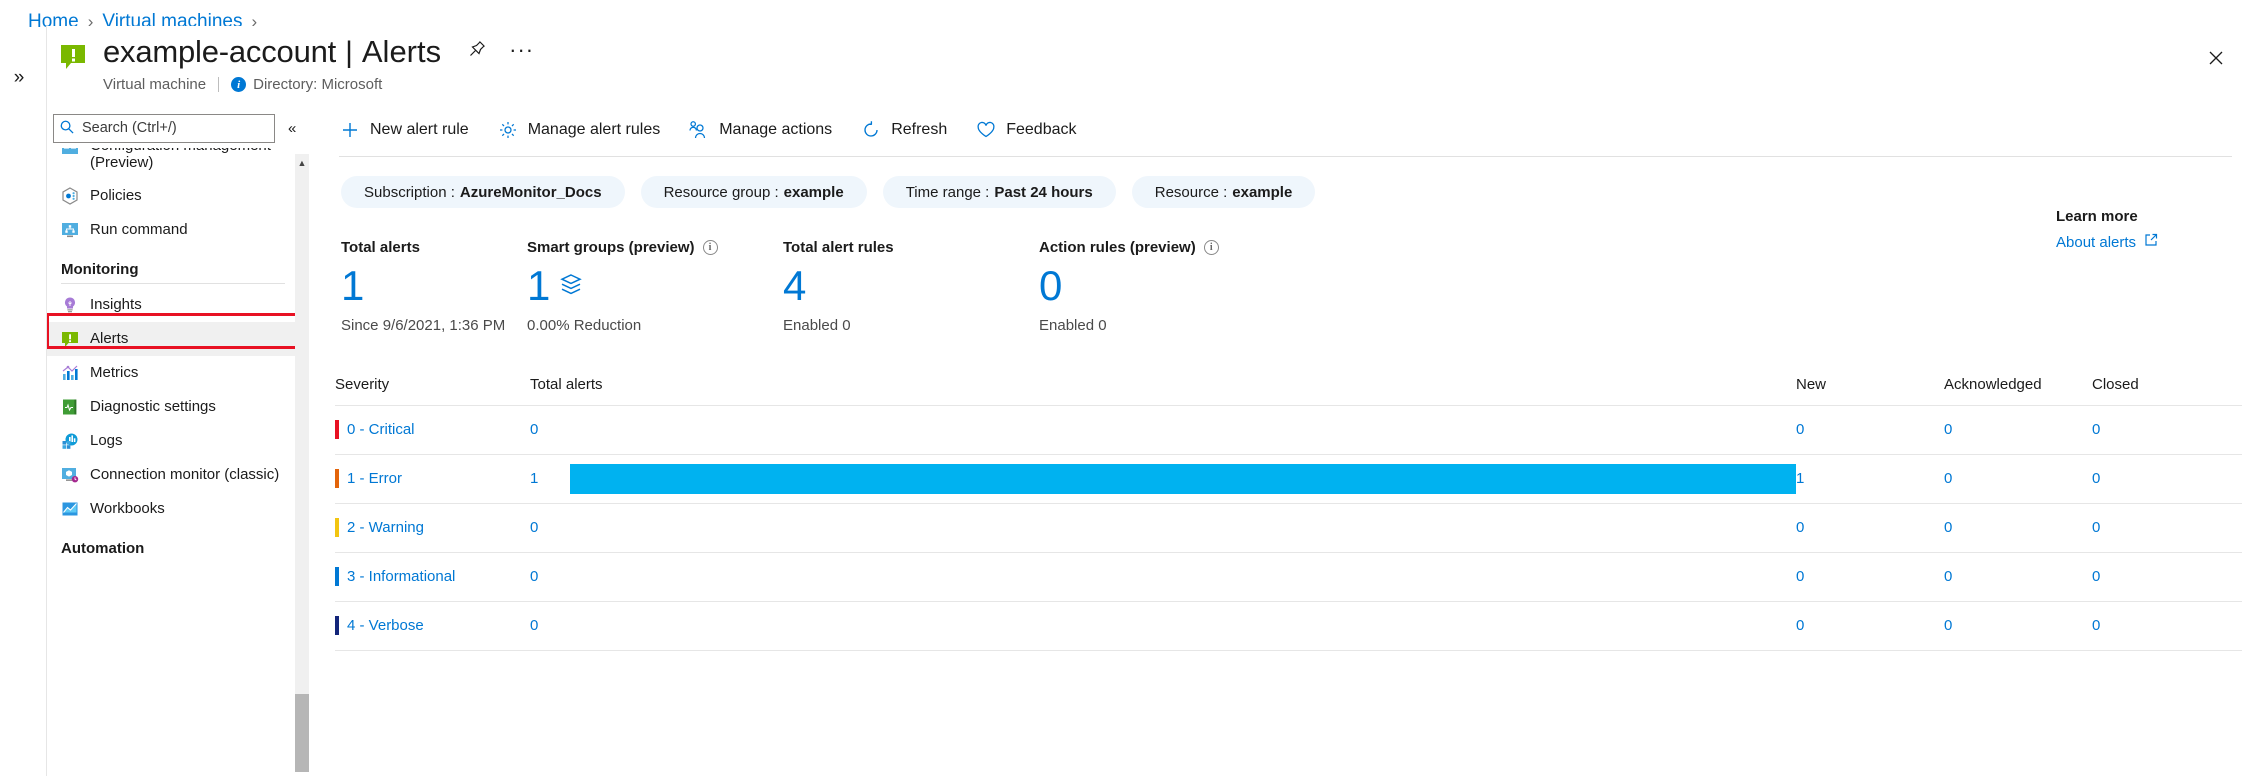  I want to click on severity-label: 1 - Error, so click(375, 479).